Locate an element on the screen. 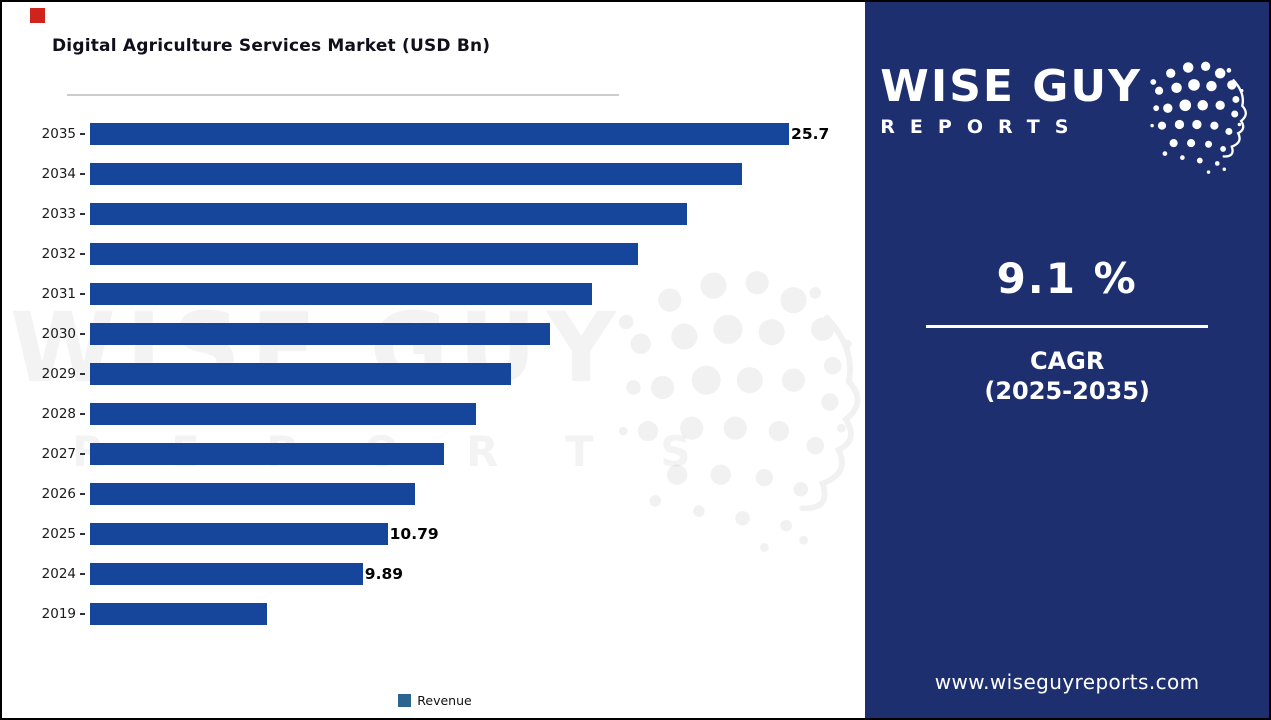 The width and height of the screenshot is (1271, 720). bar-row: 2032 is located at coordinates (425, 254).